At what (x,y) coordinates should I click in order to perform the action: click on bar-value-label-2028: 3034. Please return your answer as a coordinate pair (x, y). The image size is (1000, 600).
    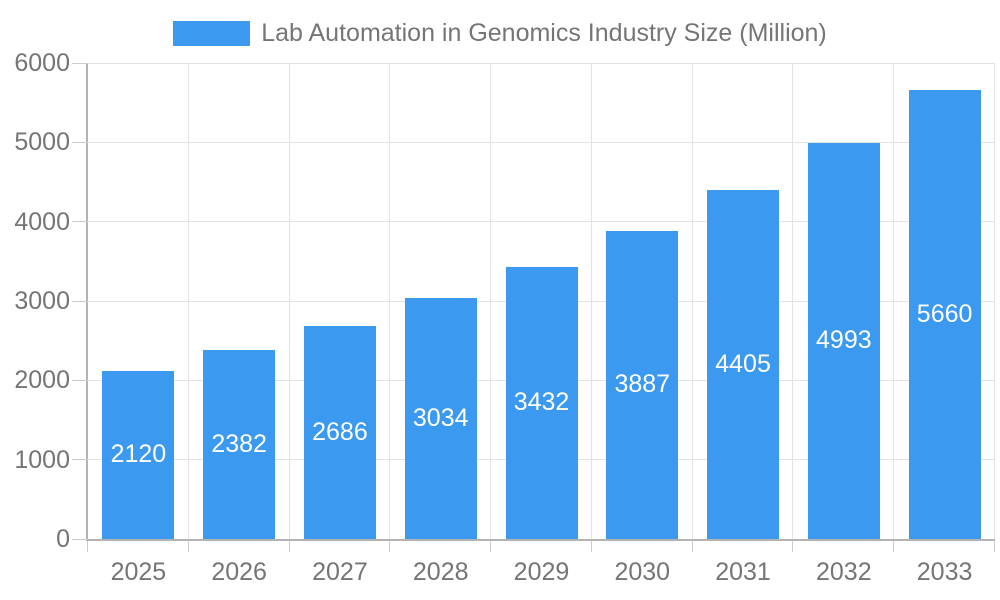
    Looking at the image, I should click on (440, 418).